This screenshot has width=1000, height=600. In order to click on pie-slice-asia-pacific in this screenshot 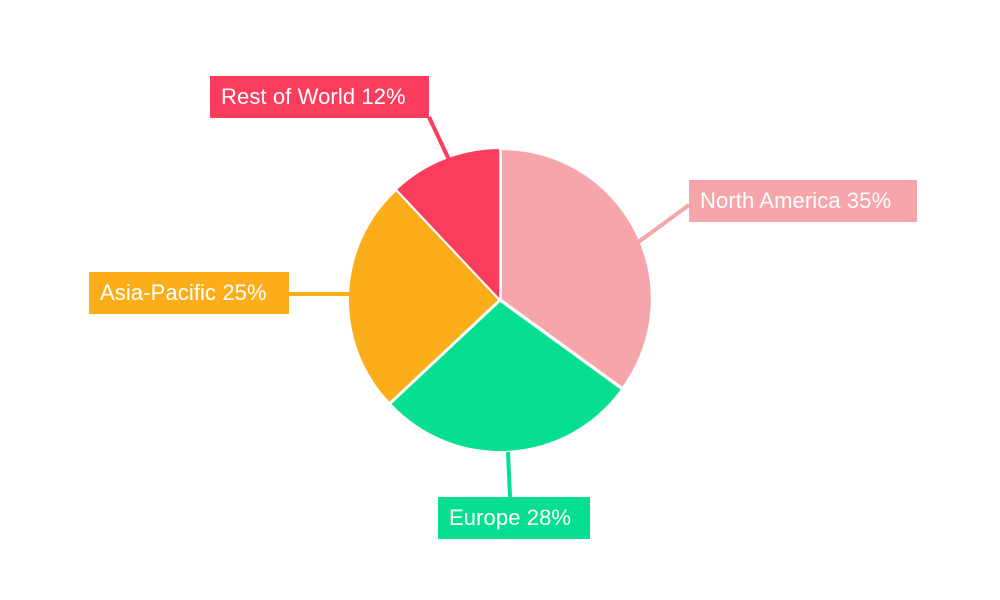, I will do `click(424, 296)`.